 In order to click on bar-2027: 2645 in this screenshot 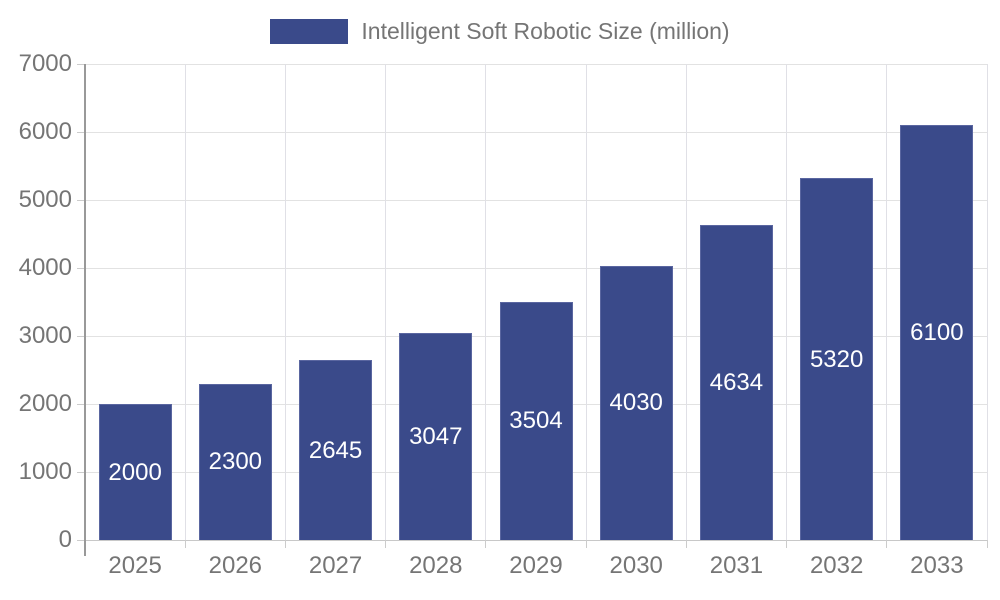, I will do `click(336, 450)`.